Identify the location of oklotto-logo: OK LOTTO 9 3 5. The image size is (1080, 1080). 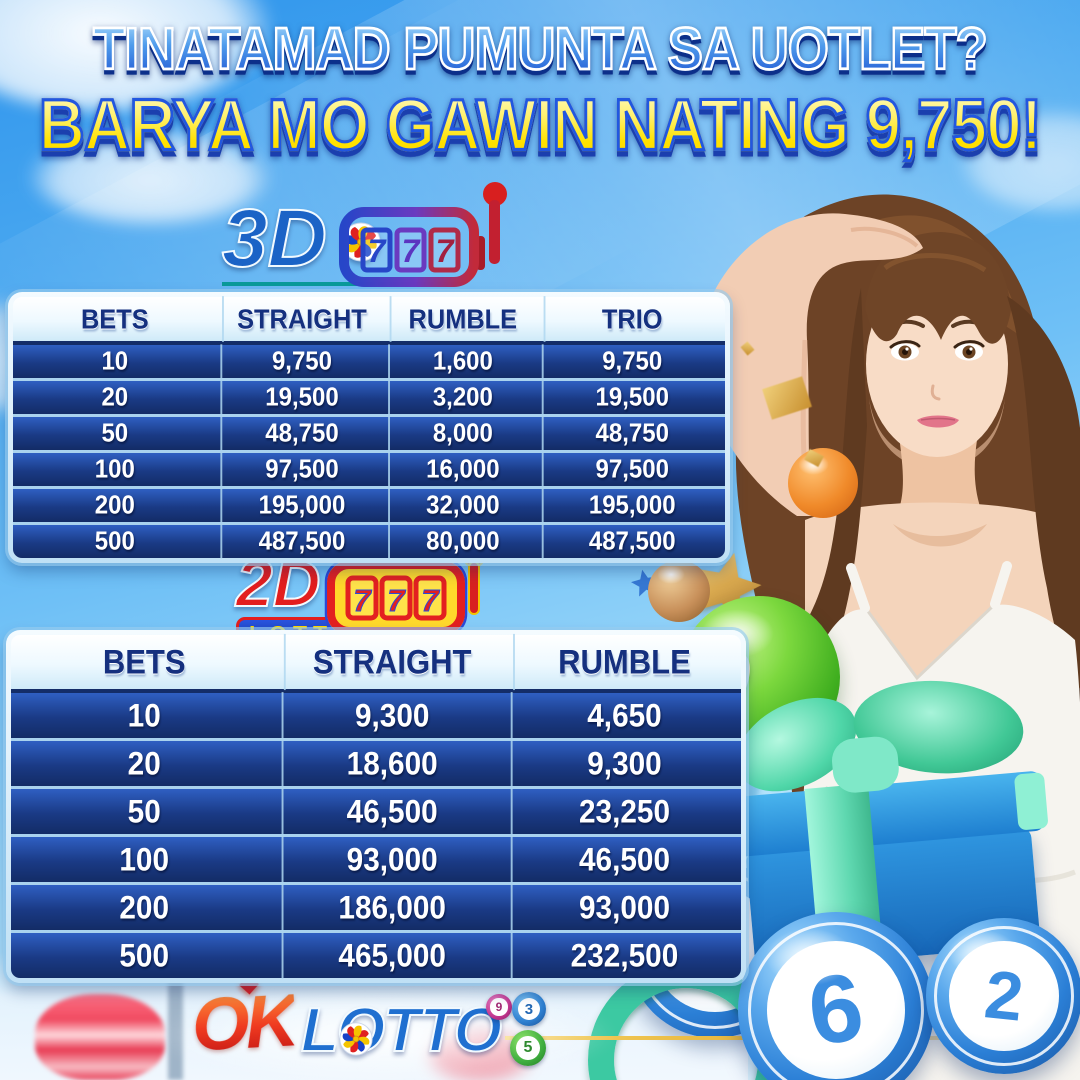
(374, 1023).